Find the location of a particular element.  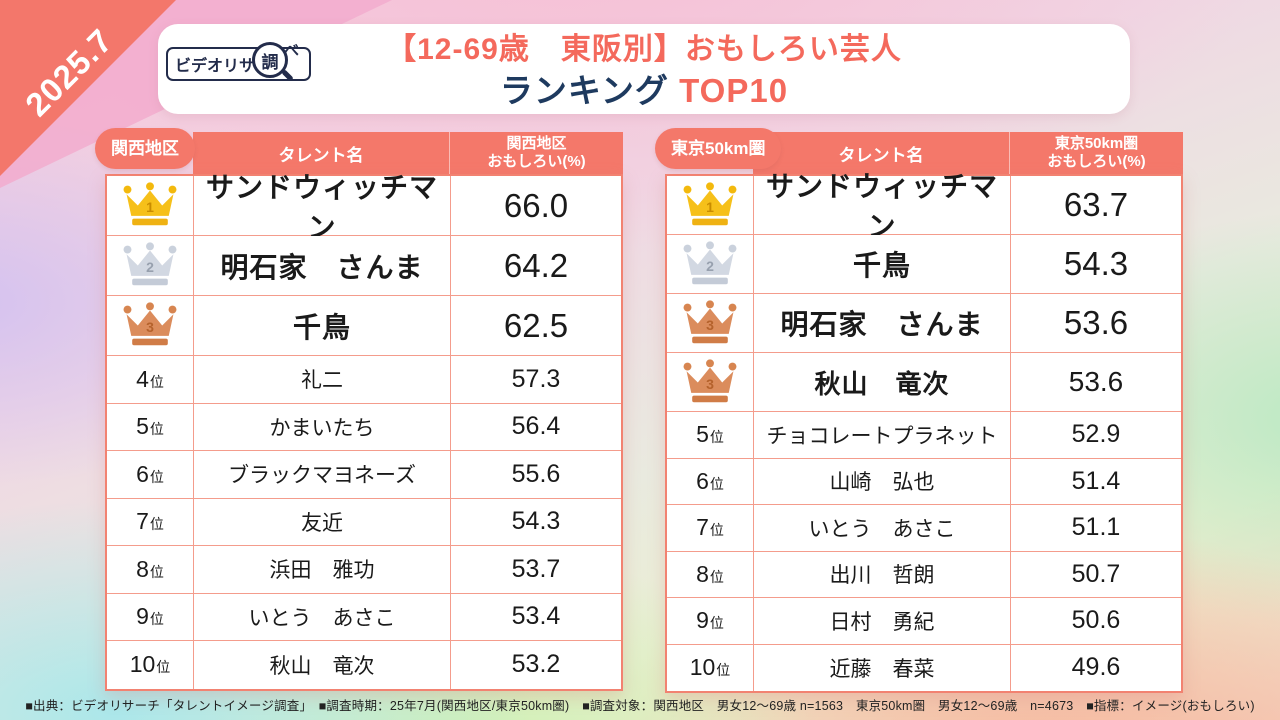

table-row: 1 サンドウィッチマン 63.7 is located at coordinates (924, 206).